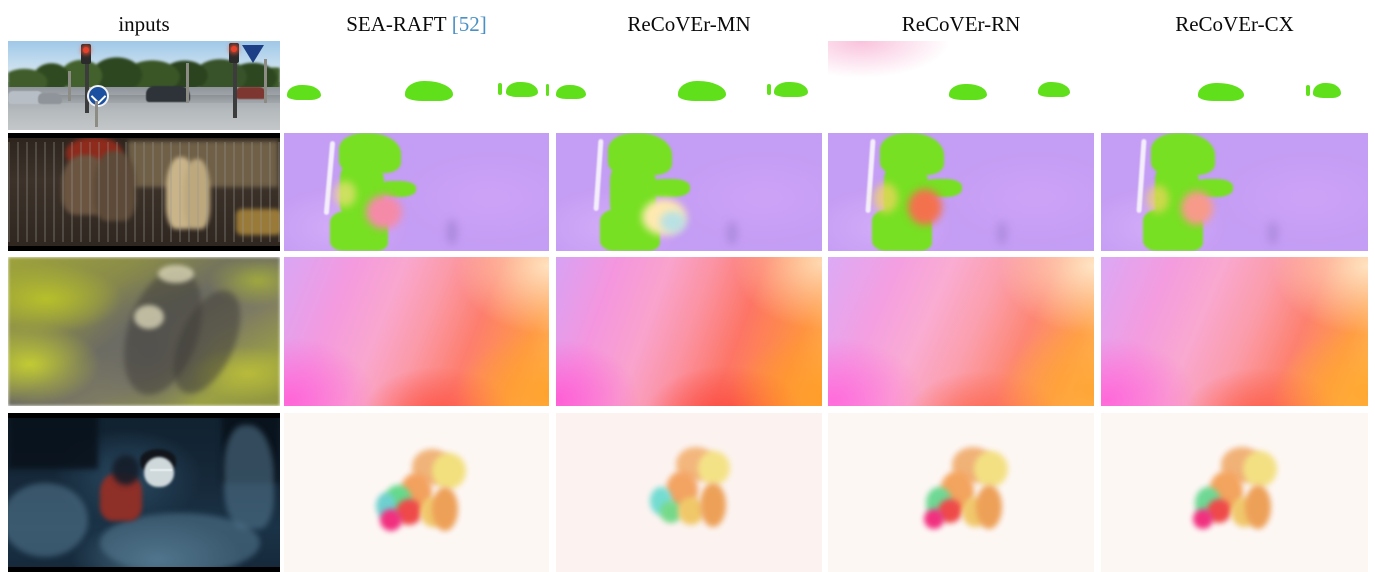 This screenshot has height=572, width=1375. Describe the element at coordinates (265, 81) in the screenshot. I see `pole-right` at that location.